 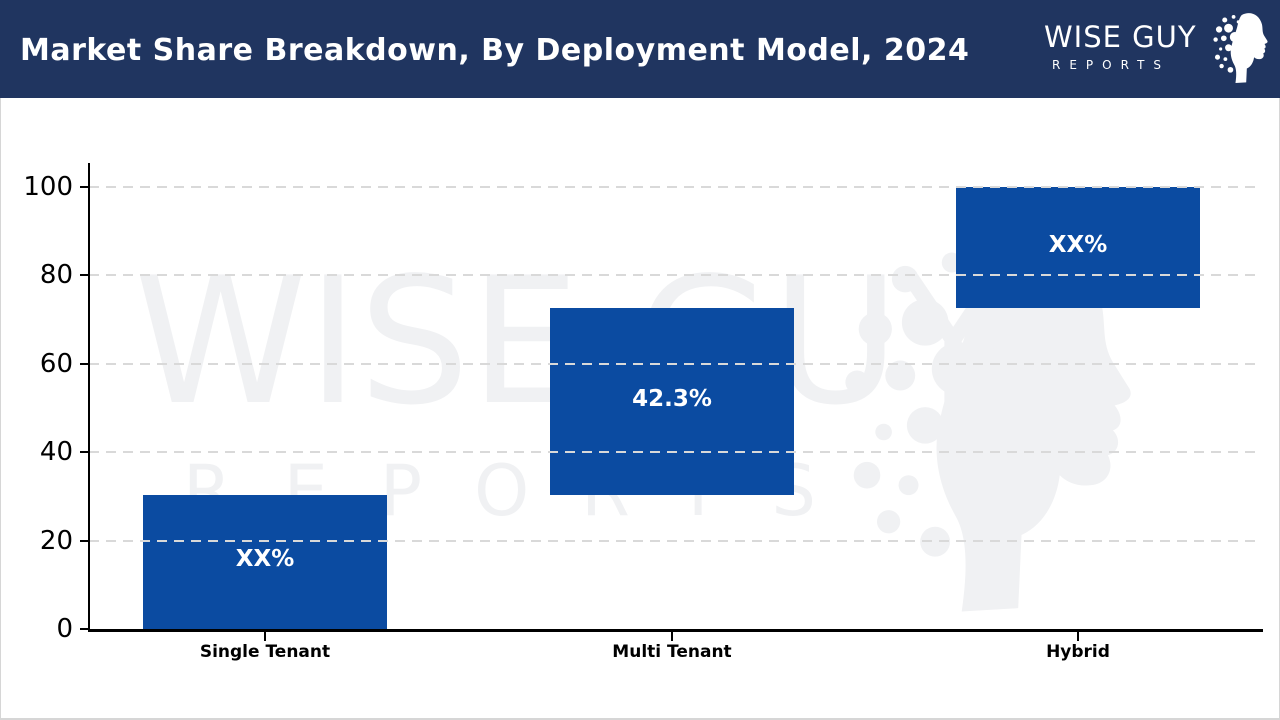 What do you see at coordinates (56, 452) in the screenshot?
I see `y-axis-label: 40` at bounding box center [56, 452].